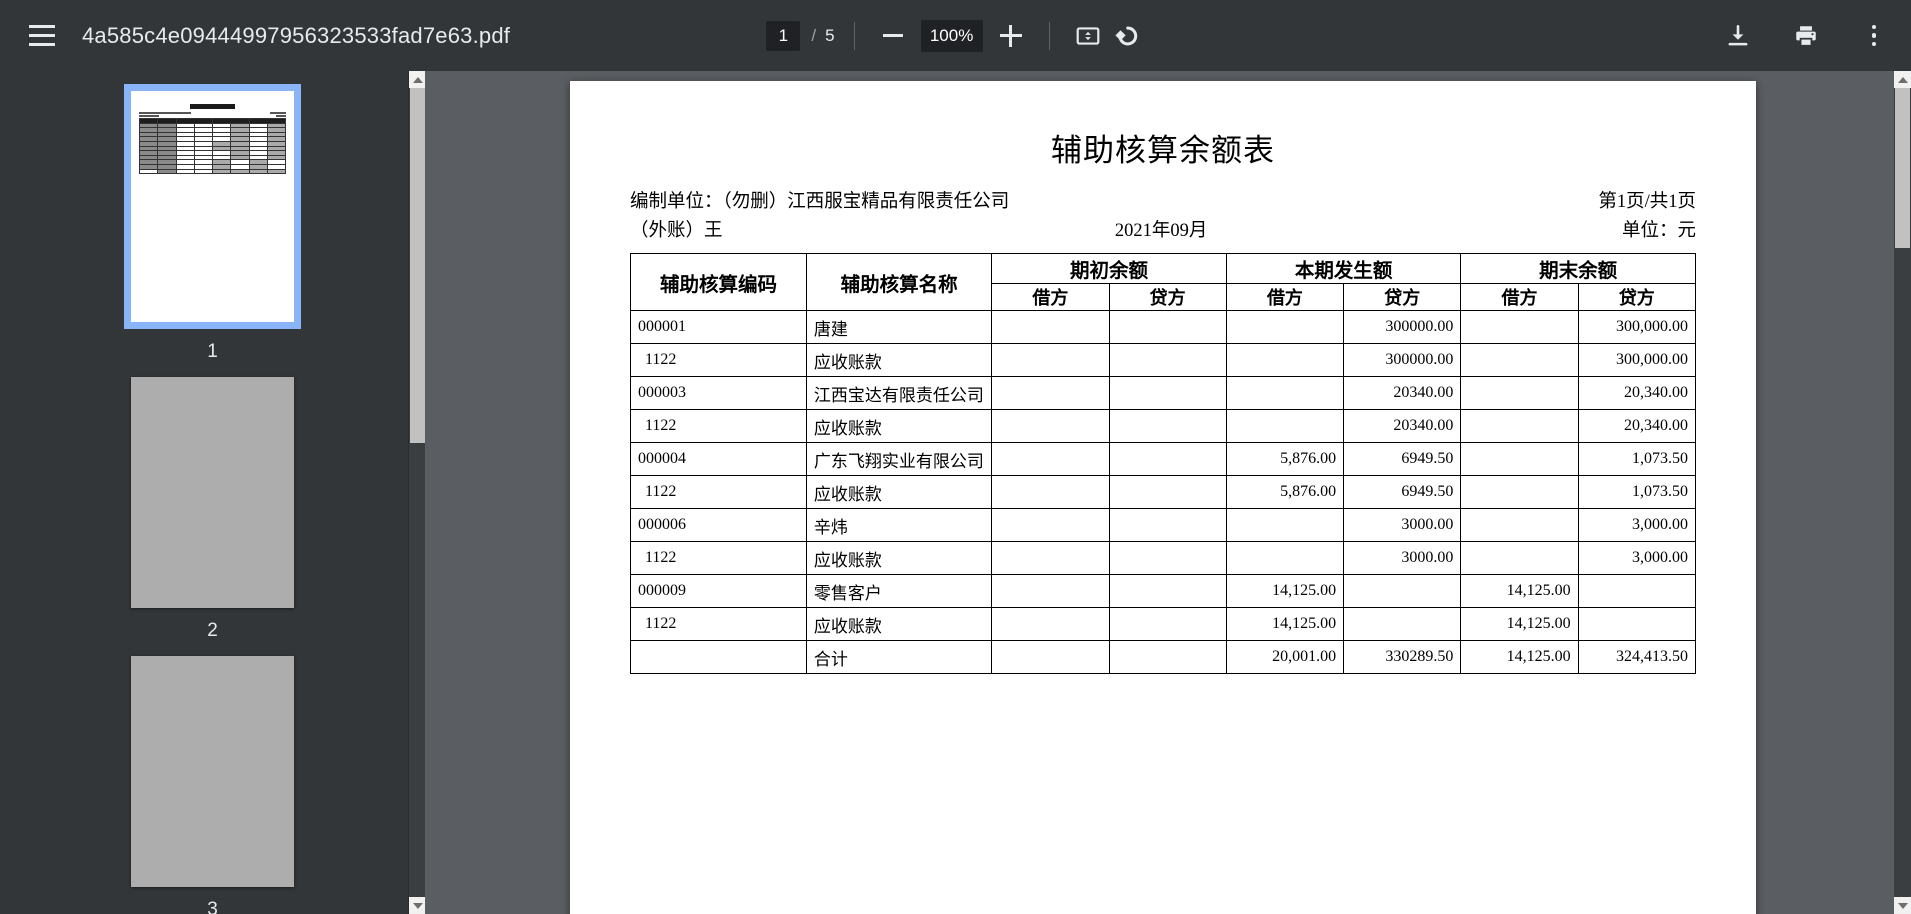  What do you see at coordinates (212, 351) in the screenshot?
I see `thumbnail-label-1: 1` at bounding box center [212, 351].